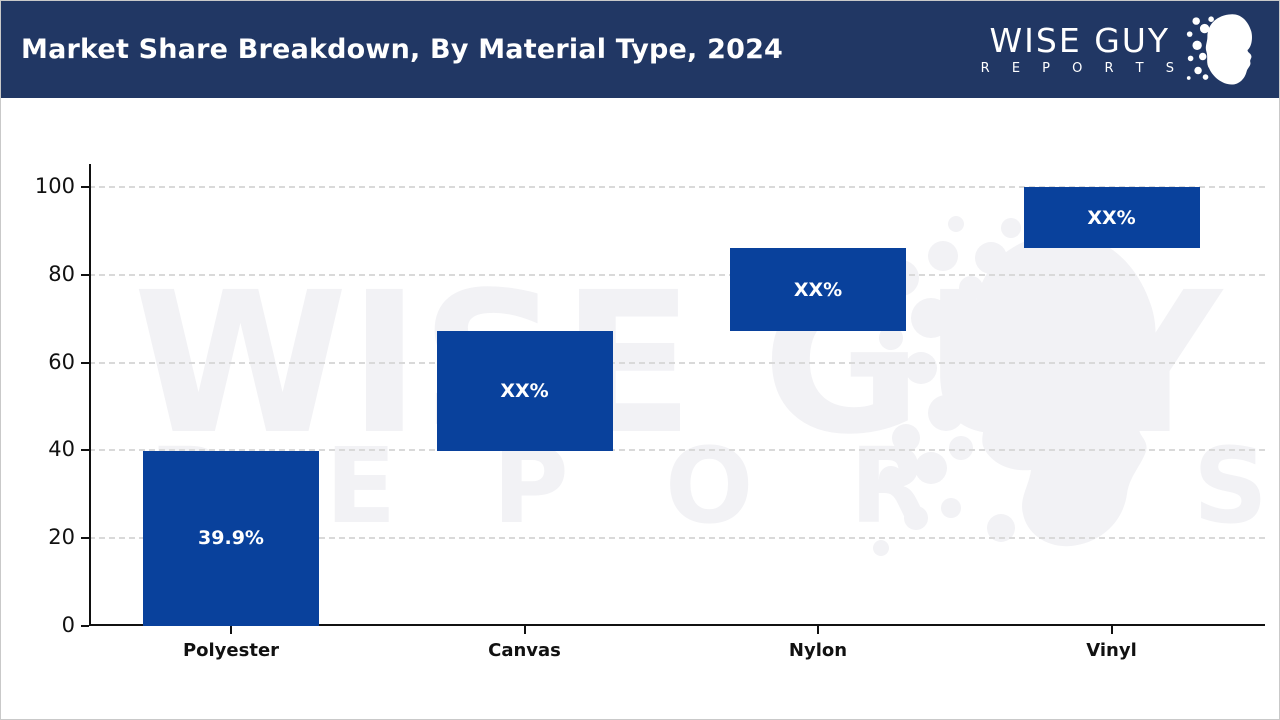 This screenshot has height=720, width=1280. I want to click on x-tick-vinyl, so click(1111, 630).